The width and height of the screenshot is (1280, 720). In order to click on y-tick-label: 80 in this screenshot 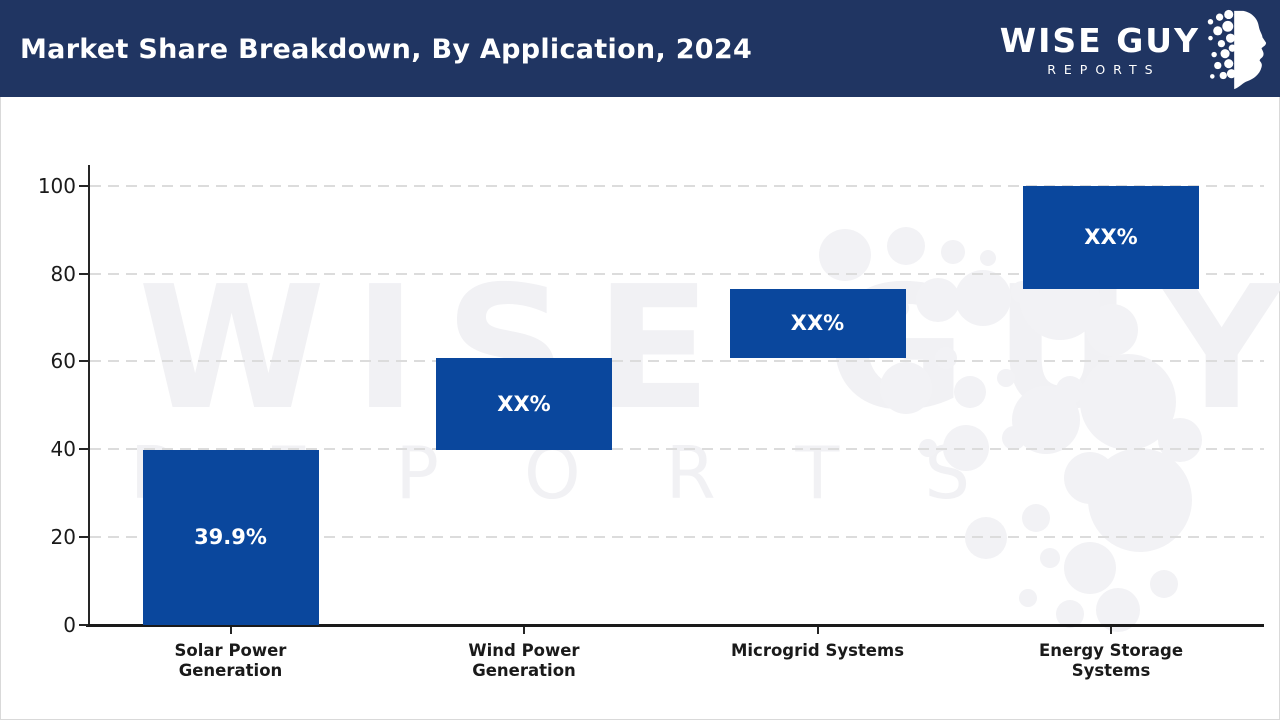, I will do `click(63, 273)`.